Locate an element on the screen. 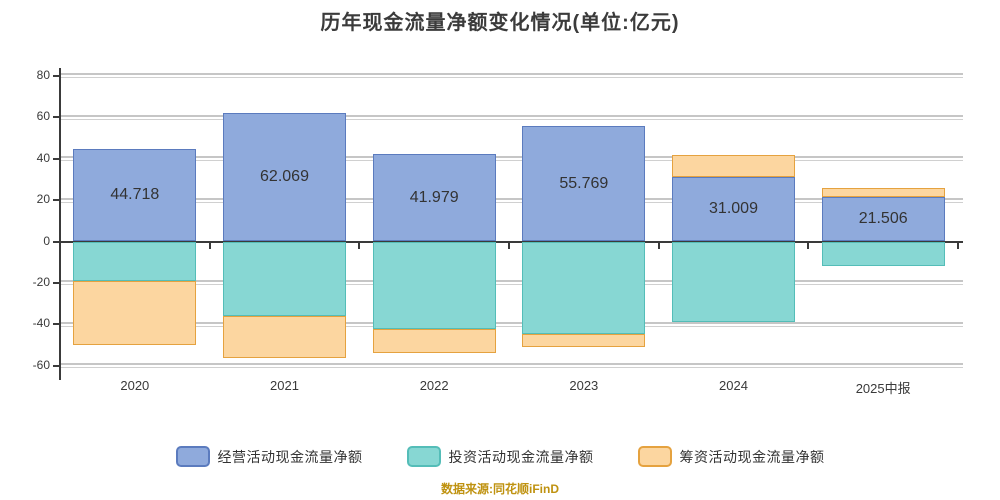 This screenshot has width=1000, height=500. bar-value-label: 41.979 is located at coordinates (434, 197).